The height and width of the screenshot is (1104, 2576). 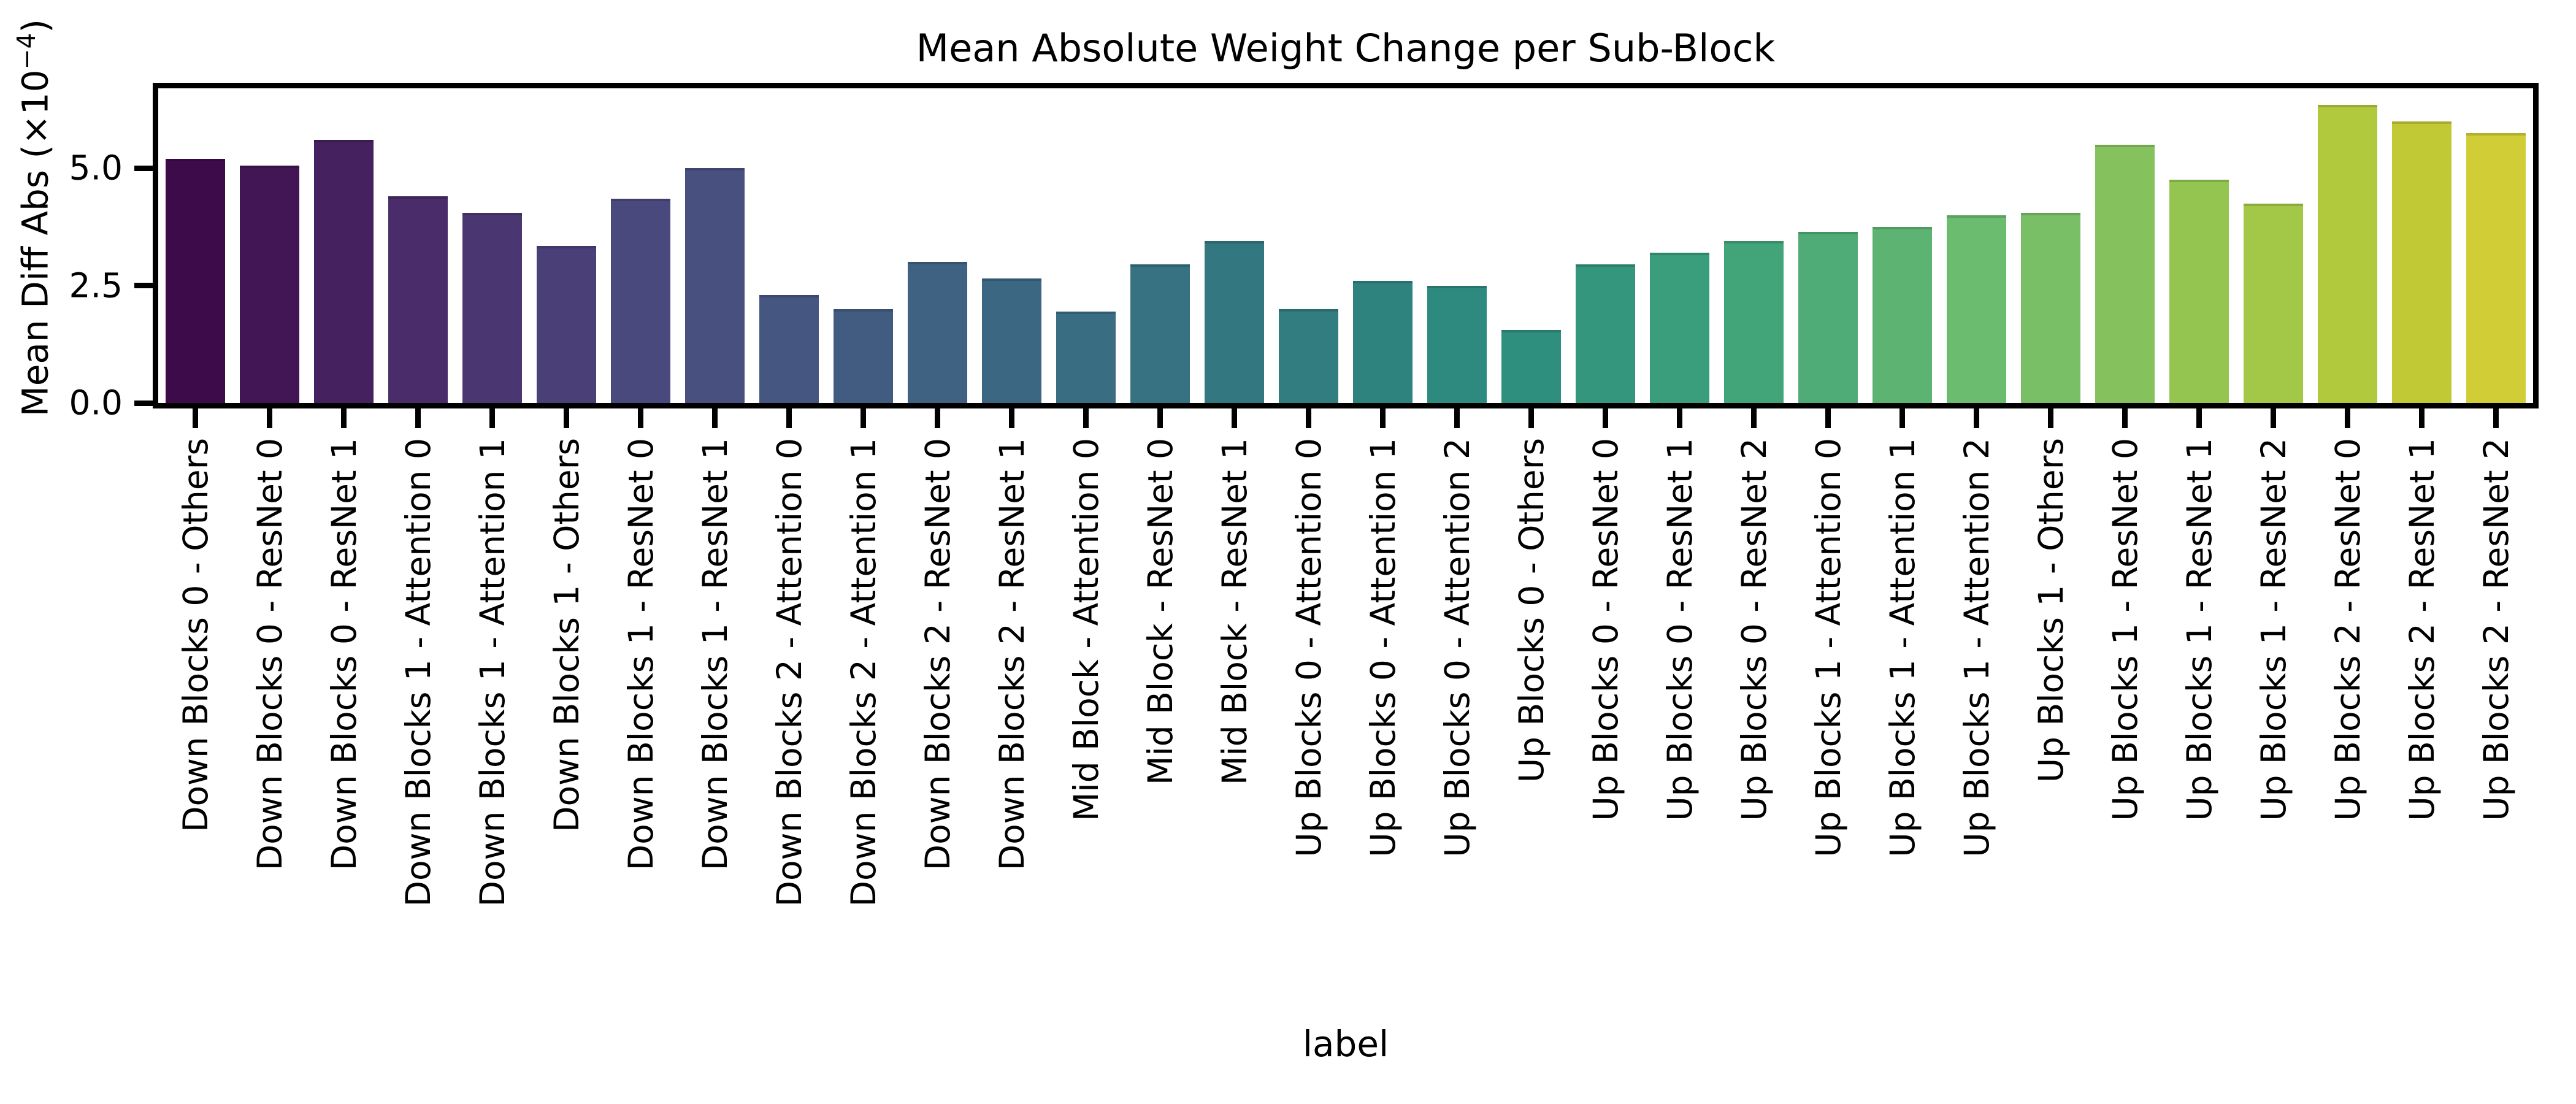 I want to click on x-tick-label: Down Blocks 1 - Attention 1, so click(x=492, y=672).